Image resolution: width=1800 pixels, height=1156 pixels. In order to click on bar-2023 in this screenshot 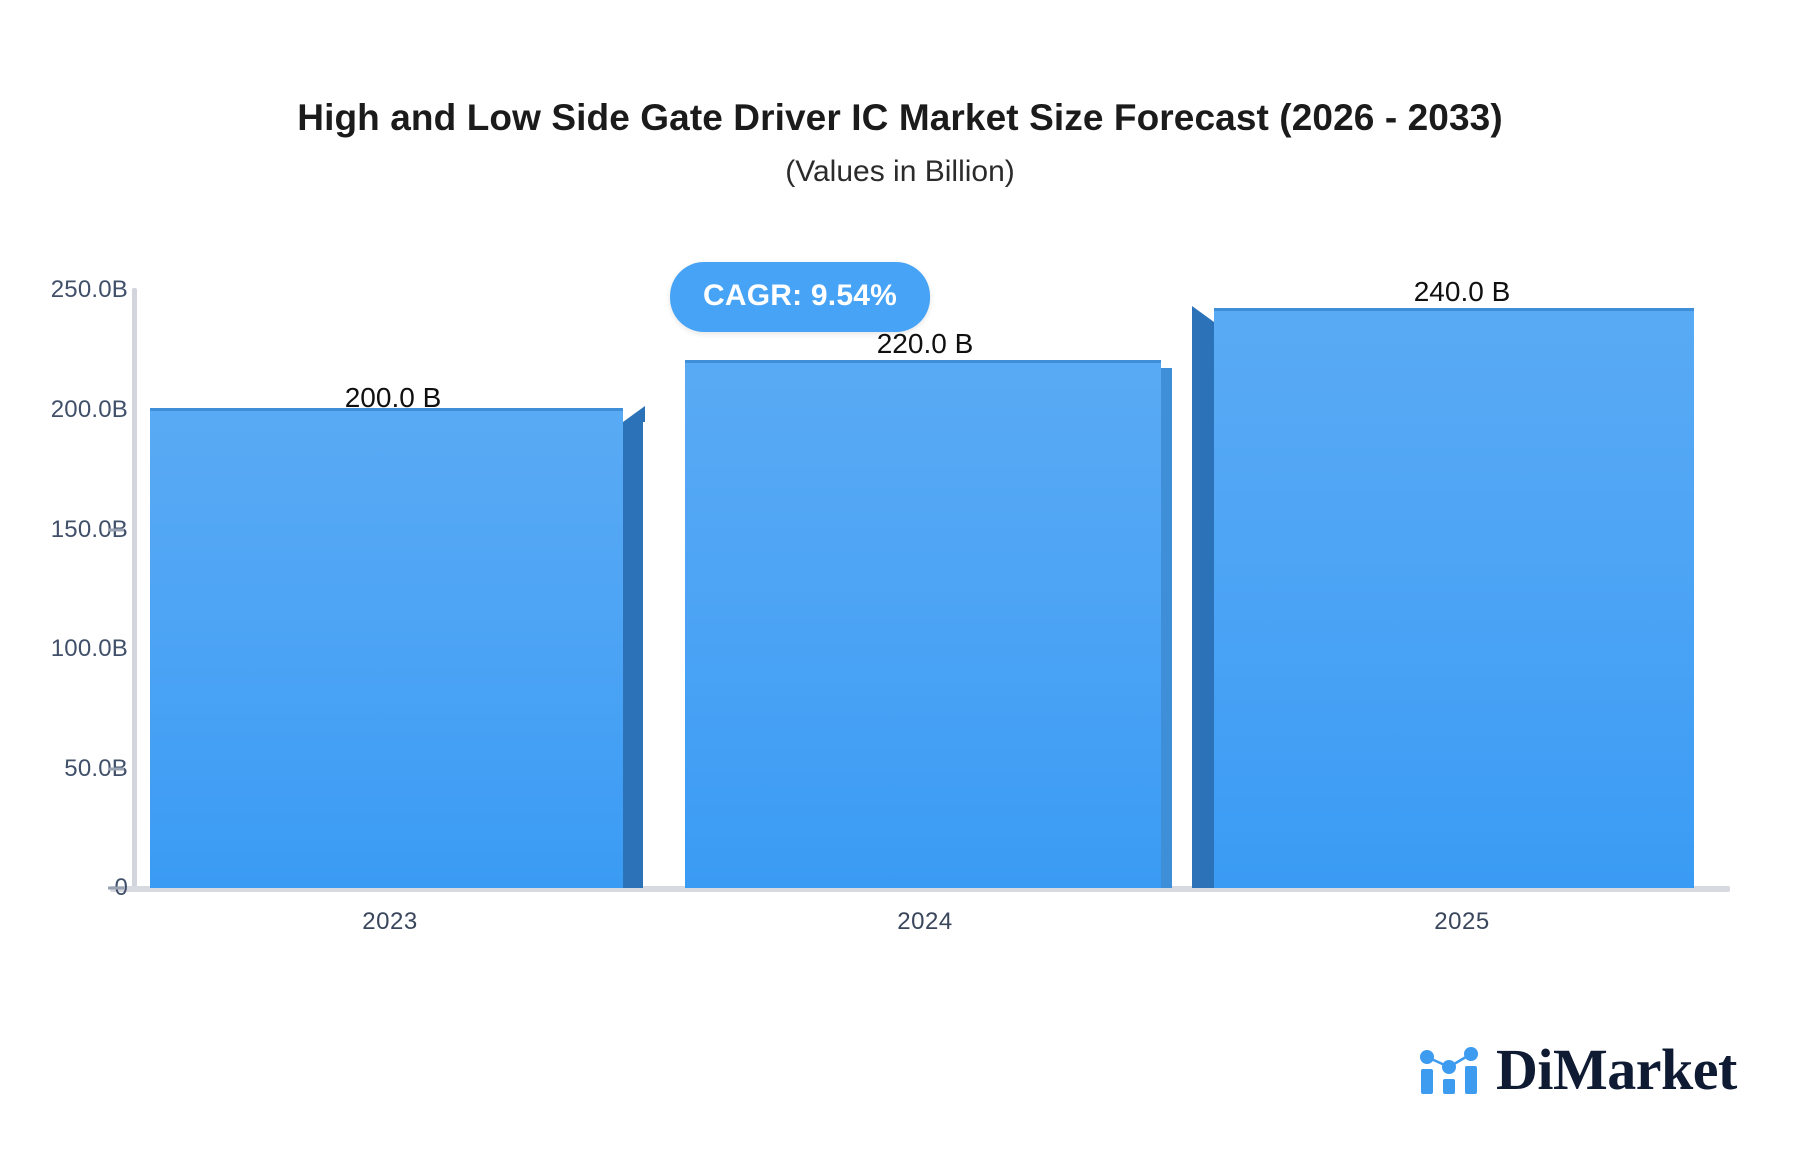, I will do `click(397, 647)`.